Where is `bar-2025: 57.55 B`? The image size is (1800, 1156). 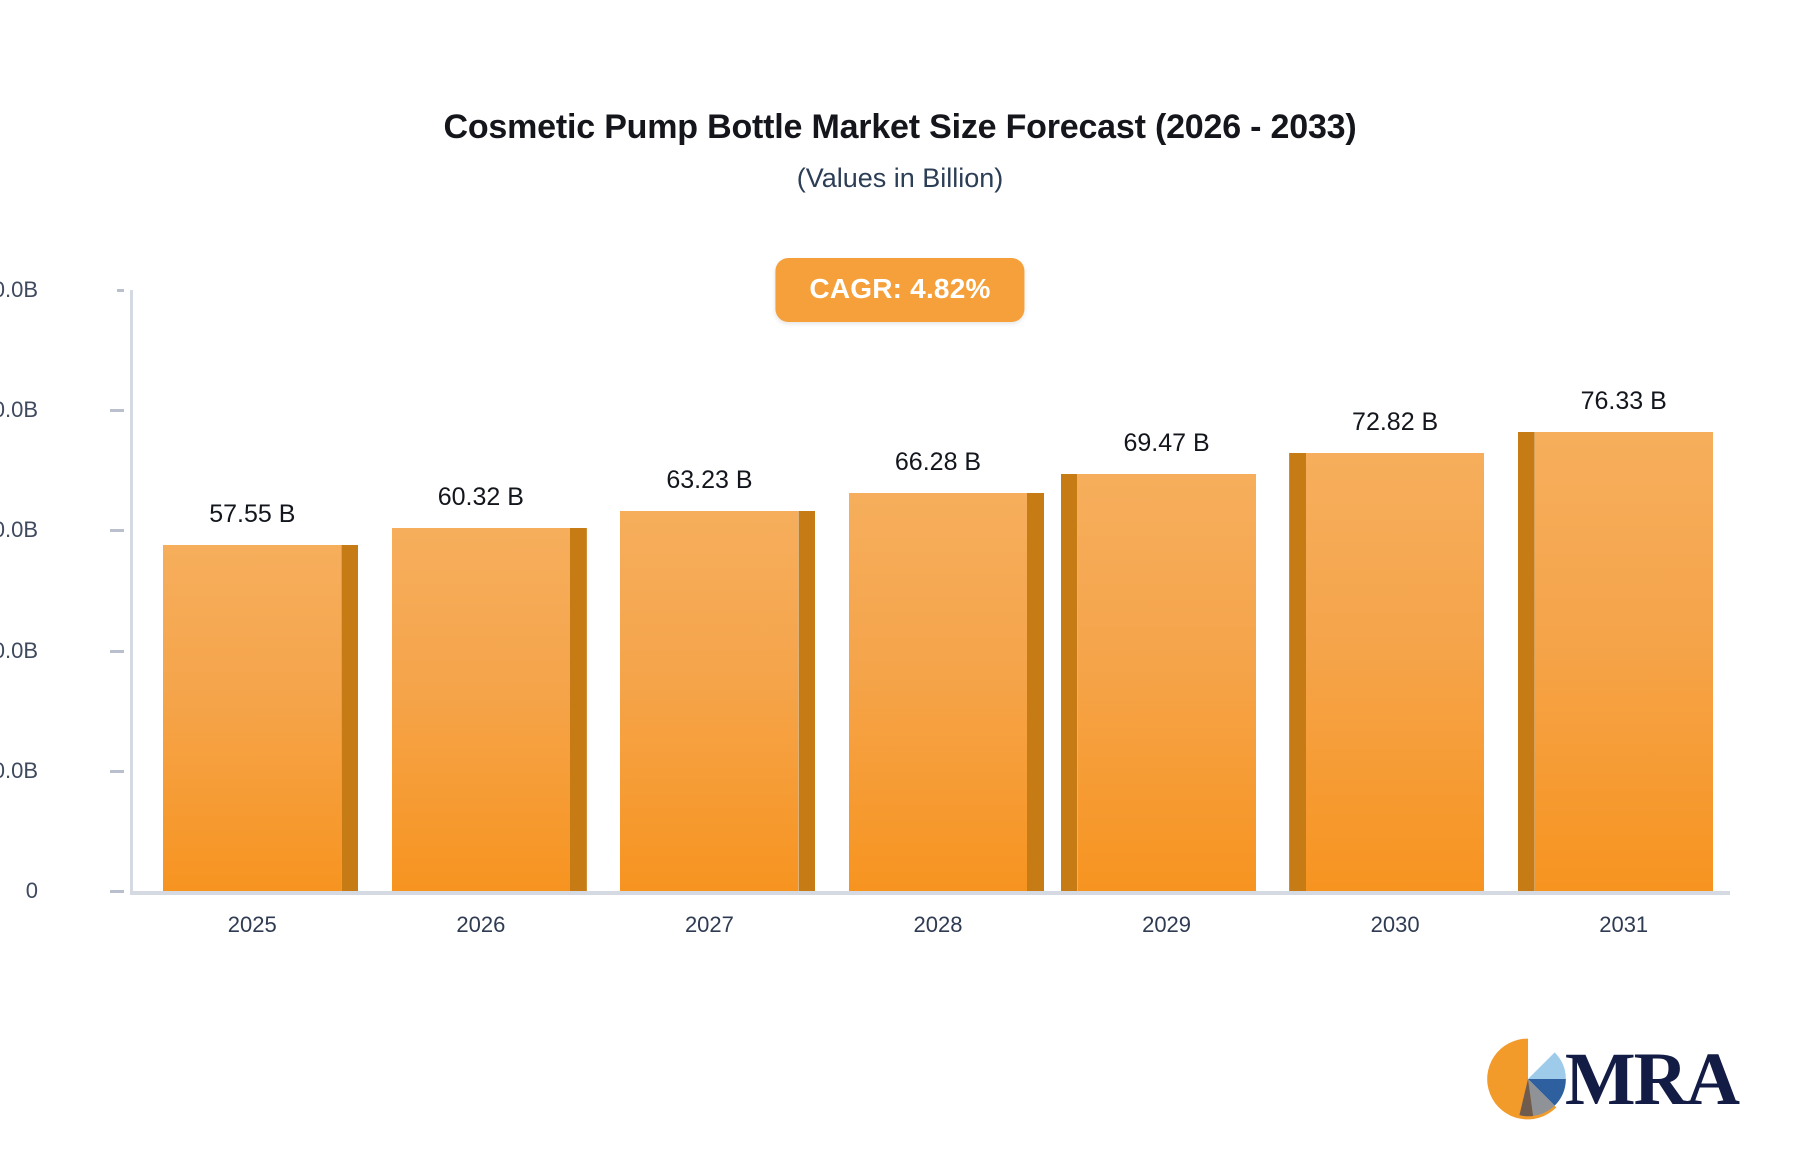
bar-2025: 57.55 B is located at coordinates (261, 695).